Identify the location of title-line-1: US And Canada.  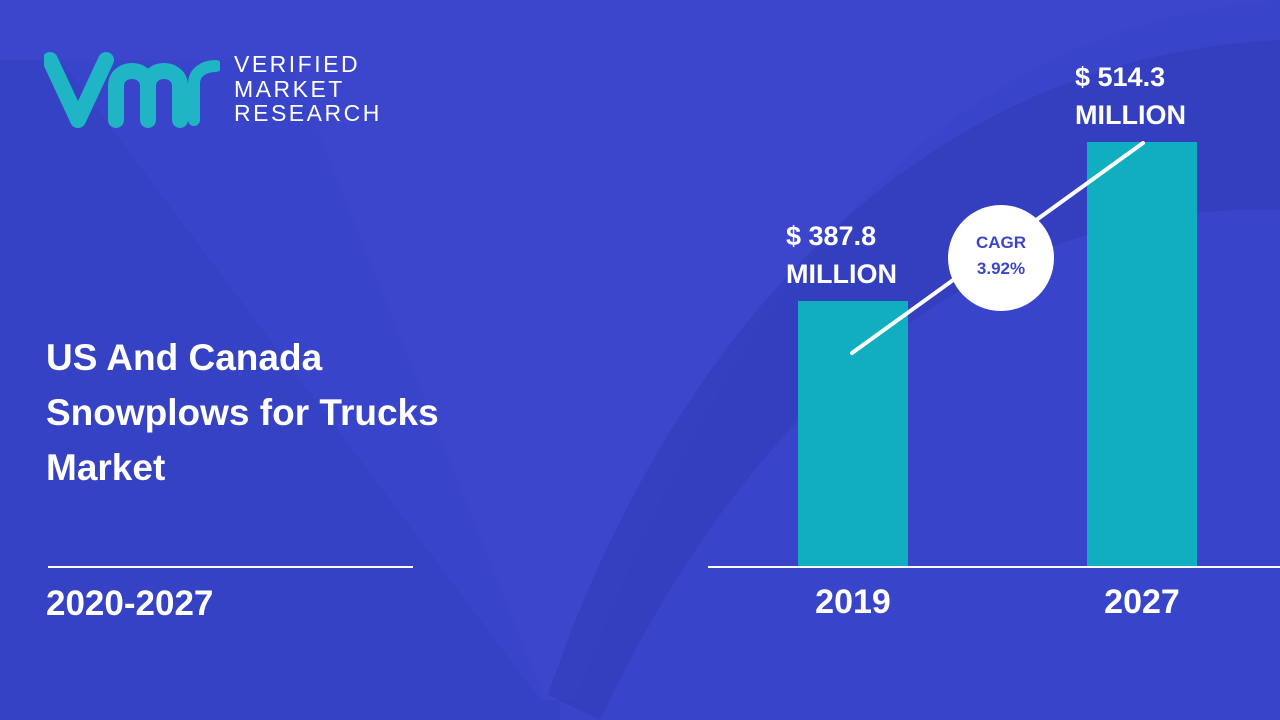
(184, 357).